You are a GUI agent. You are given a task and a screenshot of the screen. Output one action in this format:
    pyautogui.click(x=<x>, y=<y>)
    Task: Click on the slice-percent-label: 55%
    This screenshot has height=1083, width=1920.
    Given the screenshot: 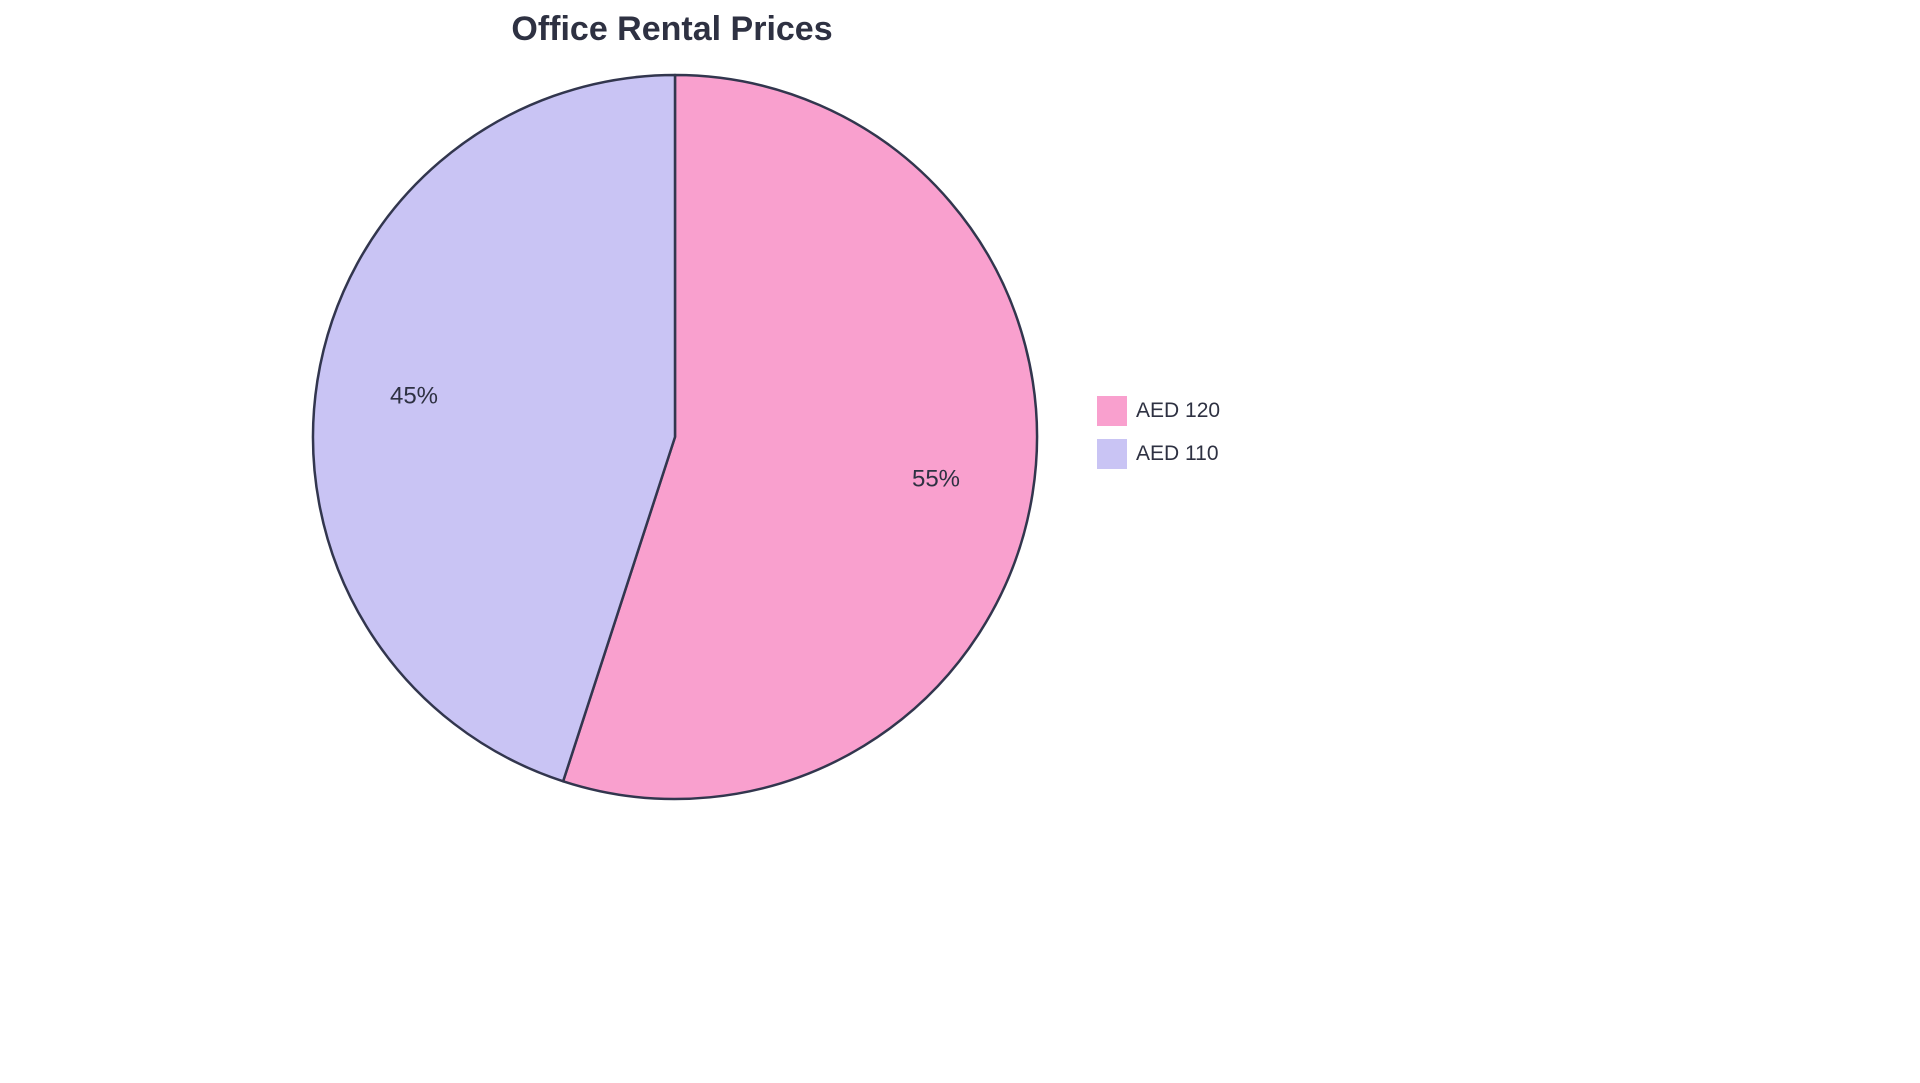 What is the action you would take?
    pyautogui.click(x=936, y=478)
    